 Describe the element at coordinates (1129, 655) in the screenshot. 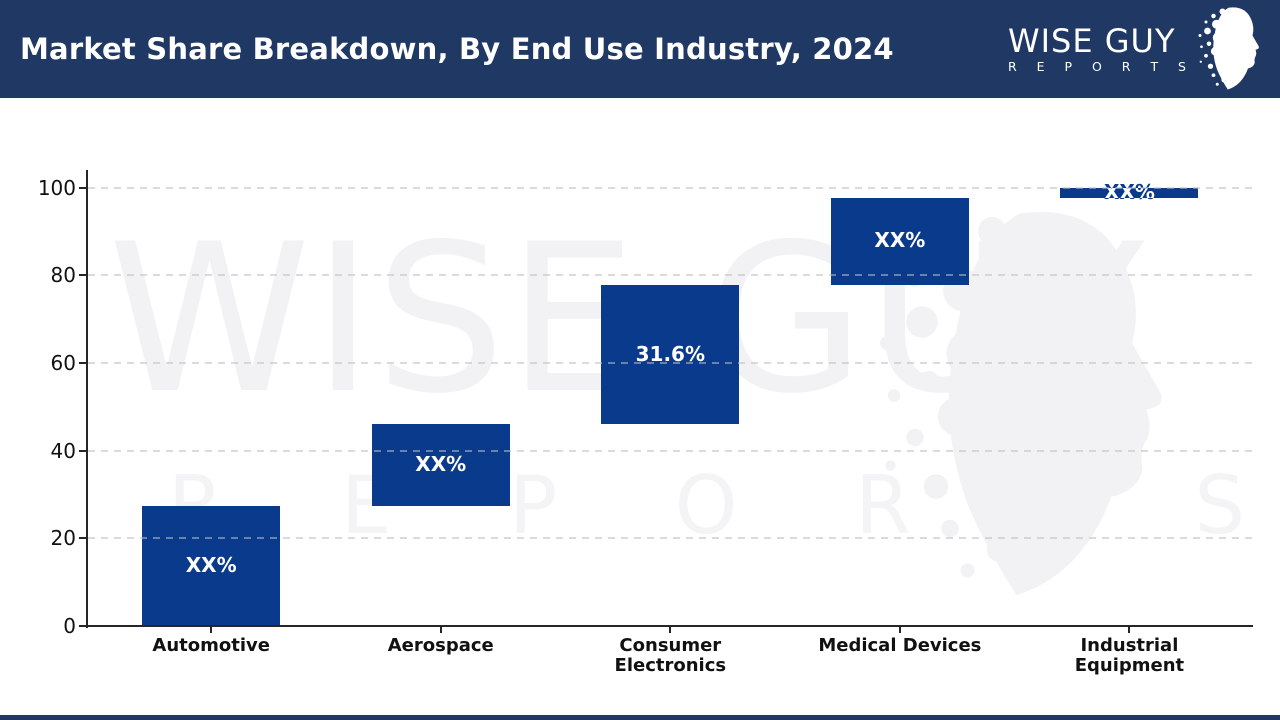

I see `x-tick-label-4: Industrial Equipment` at that location.